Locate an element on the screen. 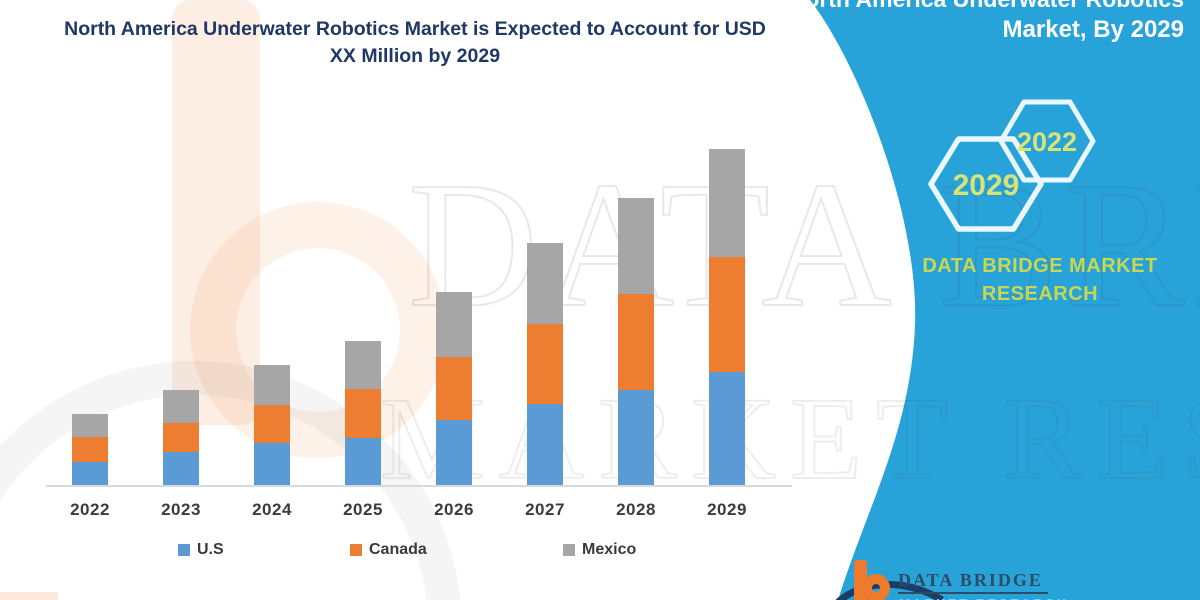 The image size is (1200, 600). bar-group-2029 is located at coordinates (727, 317).